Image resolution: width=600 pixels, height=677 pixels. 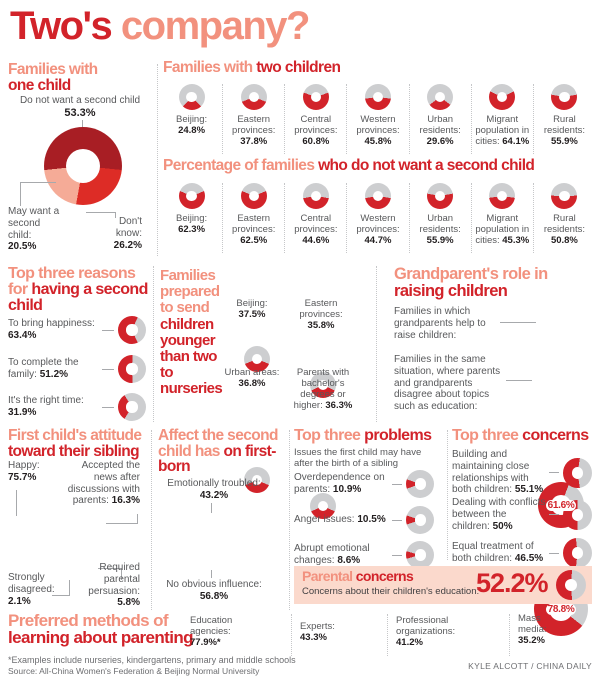 I want to click on stat-label: Eastern provinces: 35.8%, so click(x=321, y=314).